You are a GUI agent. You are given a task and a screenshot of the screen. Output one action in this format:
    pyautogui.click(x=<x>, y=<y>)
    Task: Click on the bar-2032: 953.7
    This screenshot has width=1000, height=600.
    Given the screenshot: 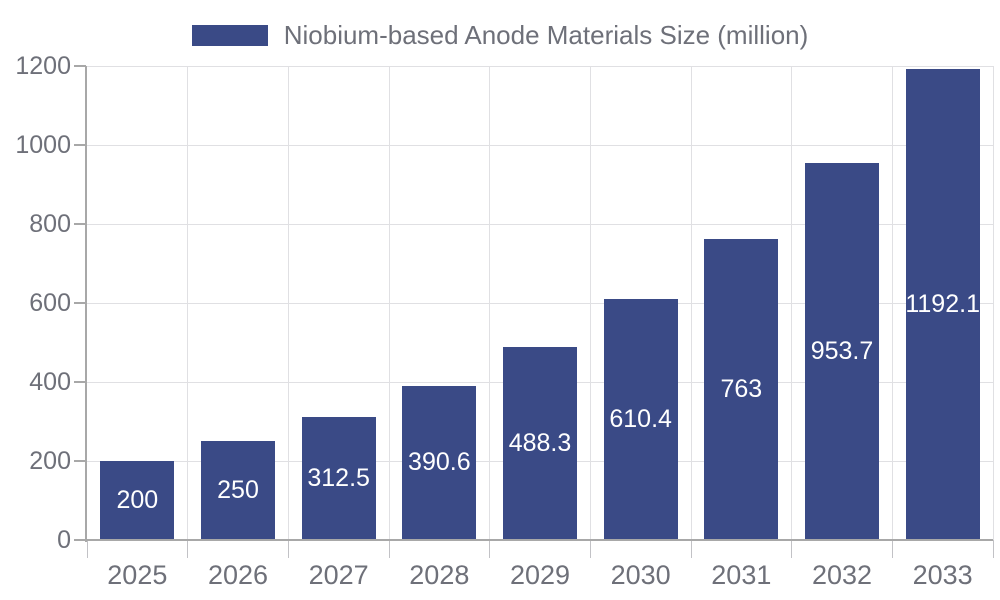 What is the action you would take?
    pyautogui.click(x=842, y=351)
    